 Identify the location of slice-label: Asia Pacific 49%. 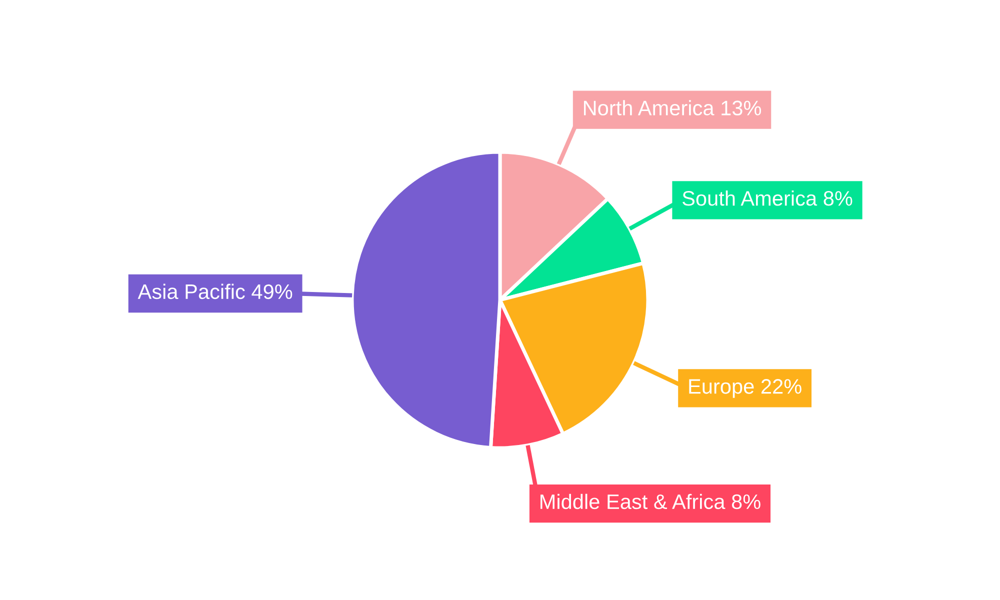
(215, 292).